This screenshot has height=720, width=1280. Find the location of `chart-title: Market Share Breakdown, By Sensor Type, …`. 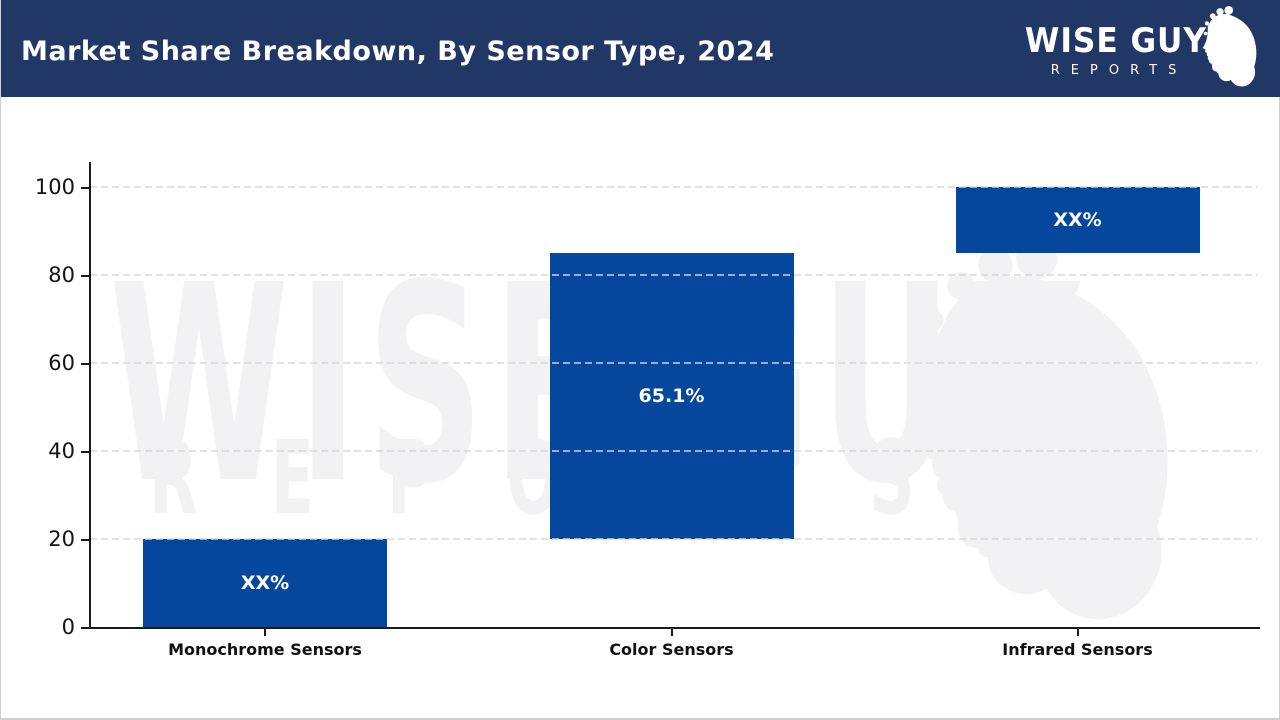

chart-title: Market Share Breakdown, By Sensor Type, … is located at coordinates (398, 51).